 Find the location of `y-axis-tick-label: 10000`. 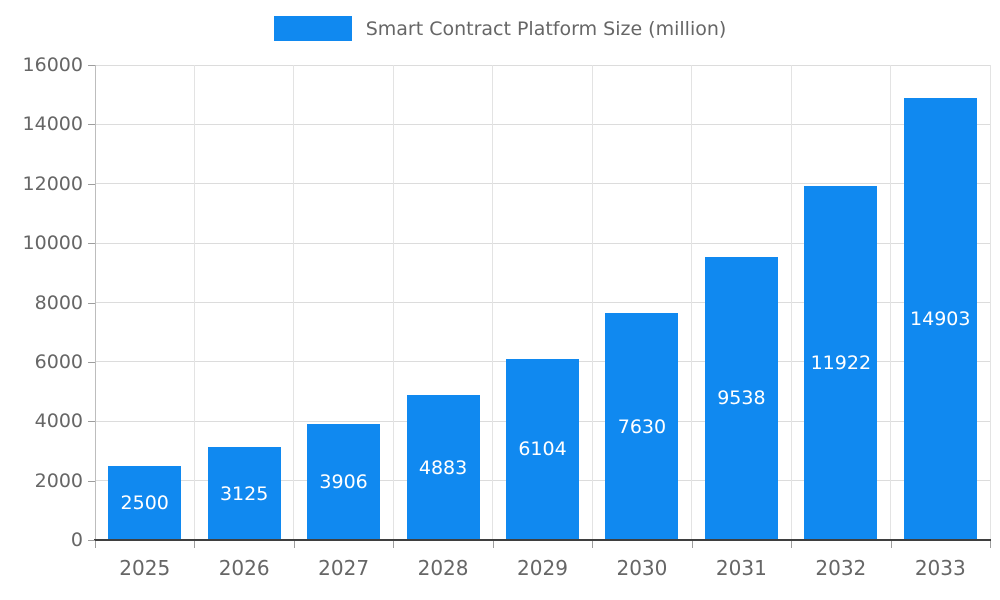

y-axis-tick-label: 10000 is located at coordinates (52, 243).